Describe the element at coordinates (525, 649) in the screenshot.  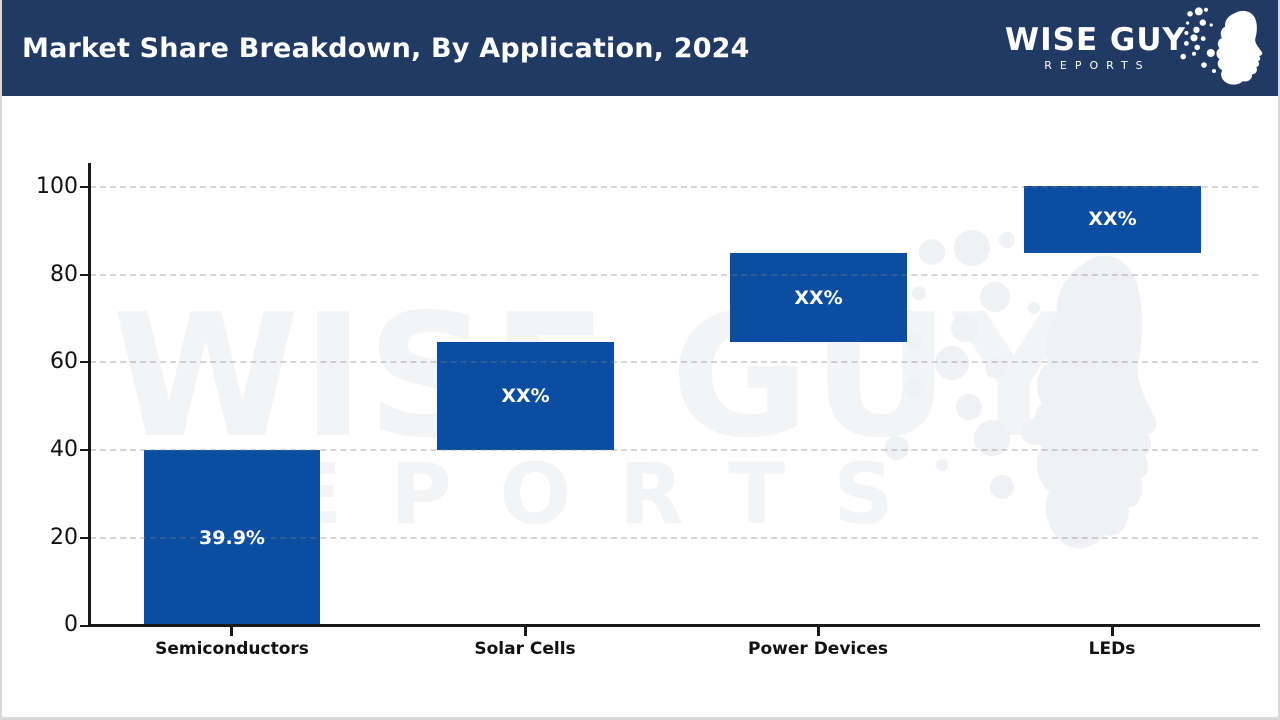
I see `x-label-solar-cells: Solar Cells` at that location.